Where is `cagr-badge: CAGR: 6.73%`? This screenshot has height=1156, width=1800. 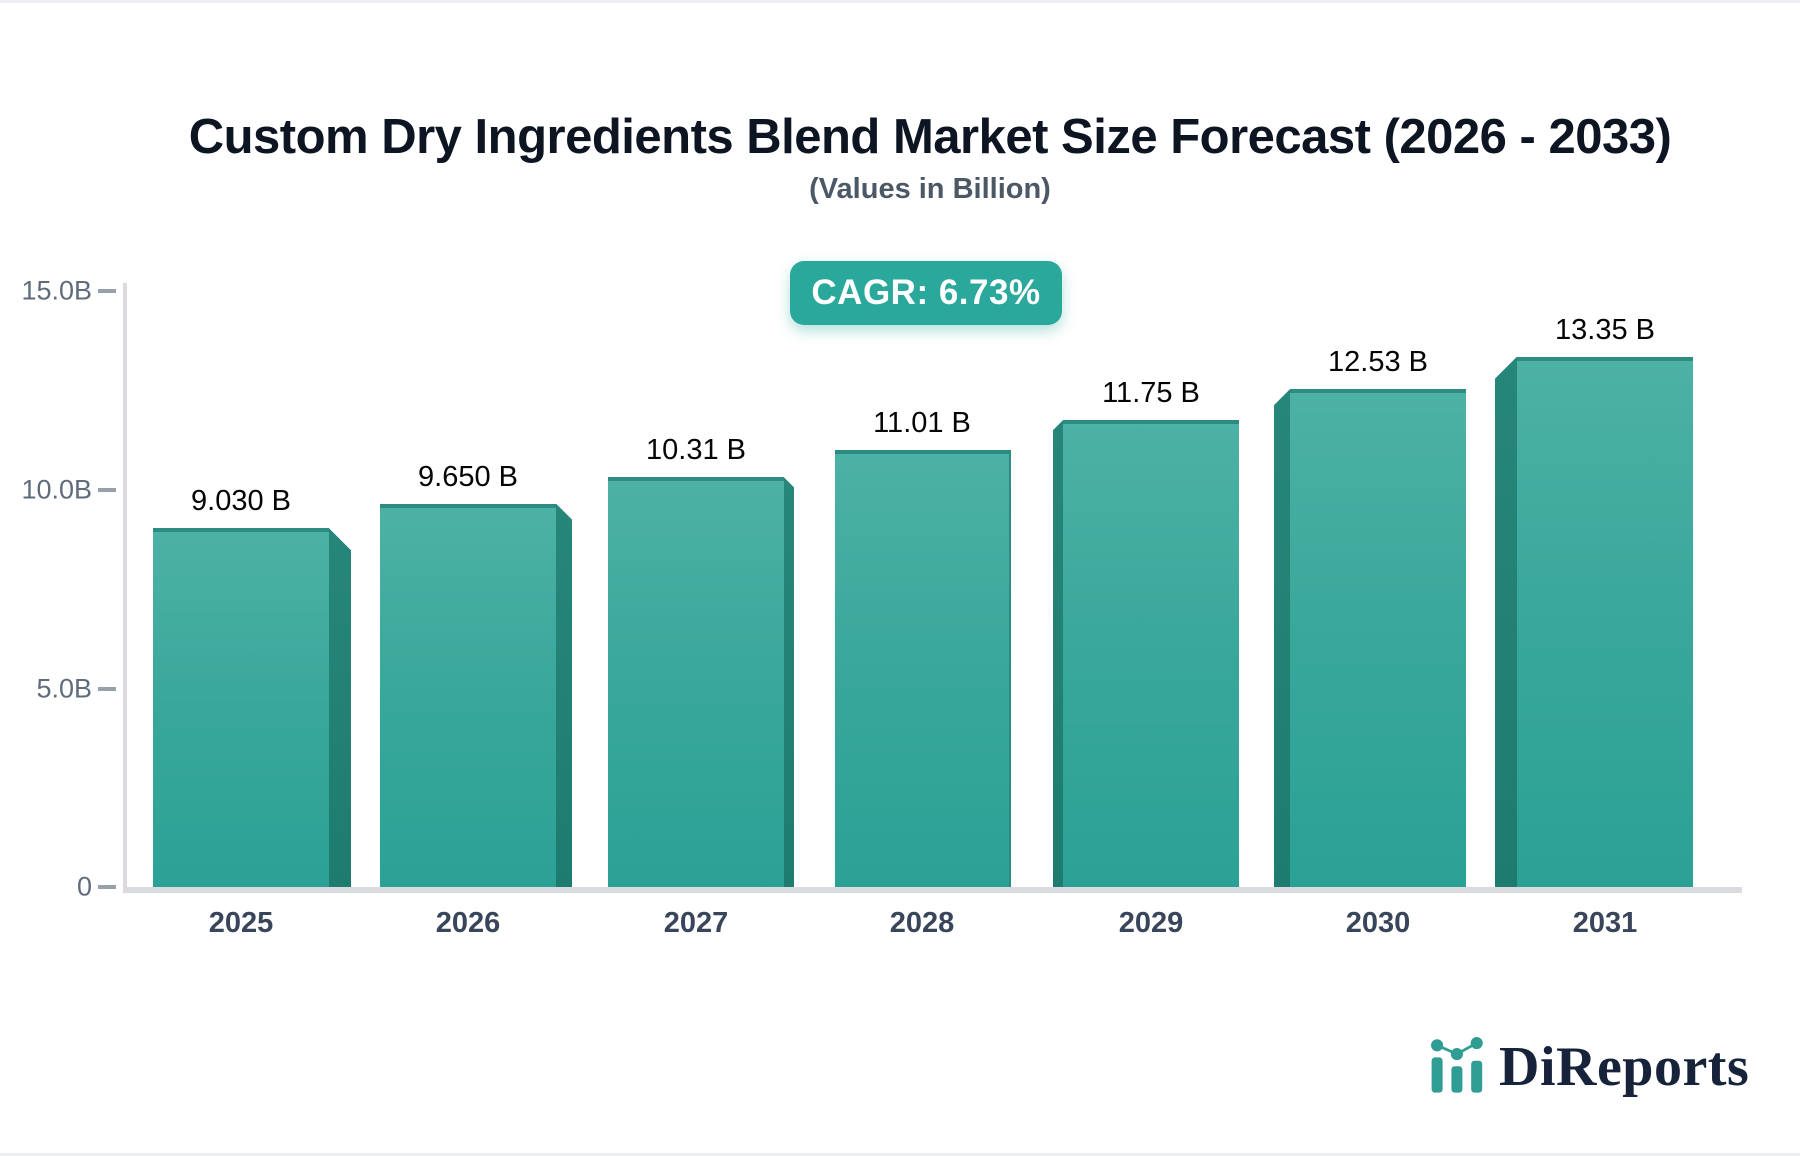 cagr-badge: CAGR: 6.73% is located at coordinates (926, 293).